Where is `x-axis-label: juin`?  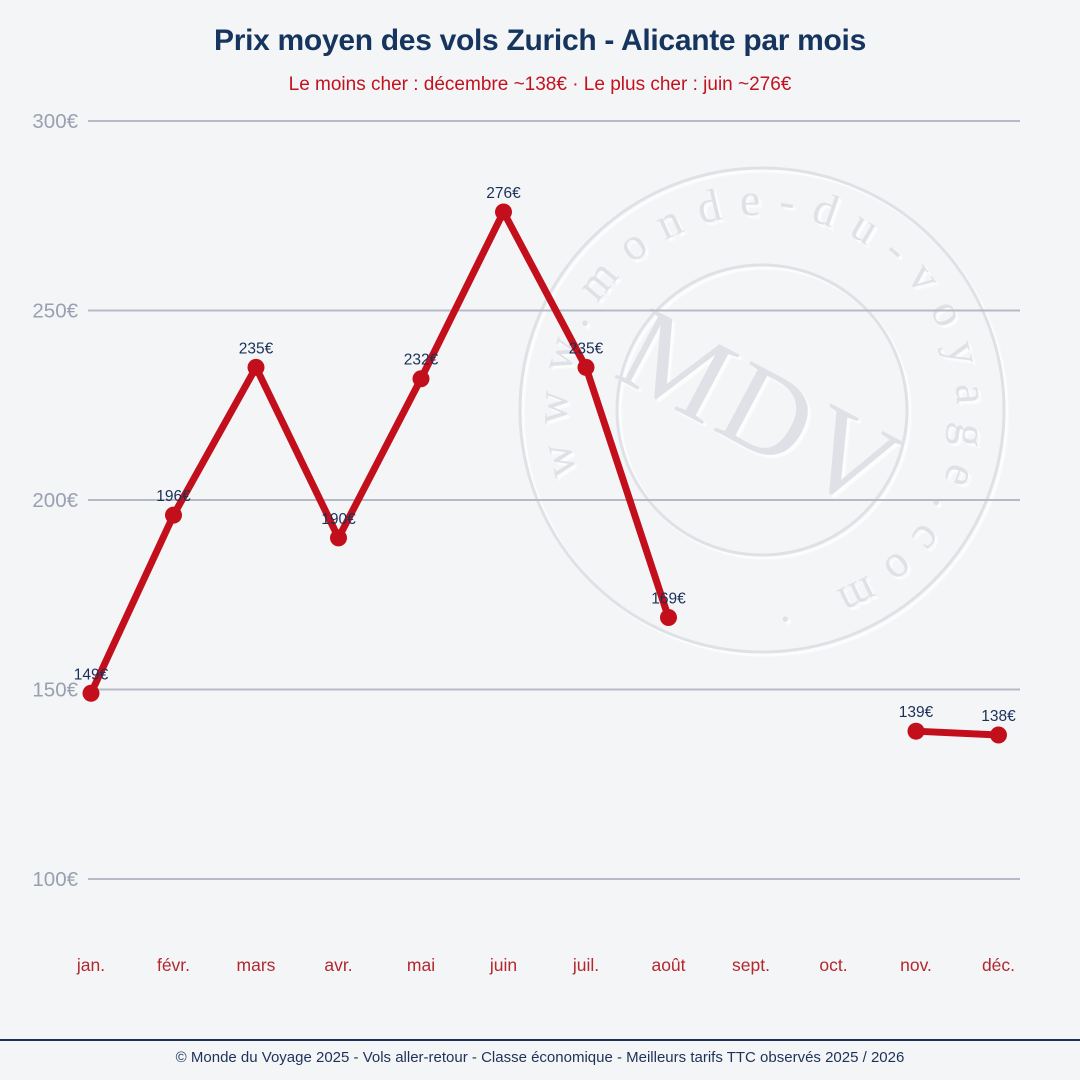
x-axis-label: juin is located at coordinates (503, 965).